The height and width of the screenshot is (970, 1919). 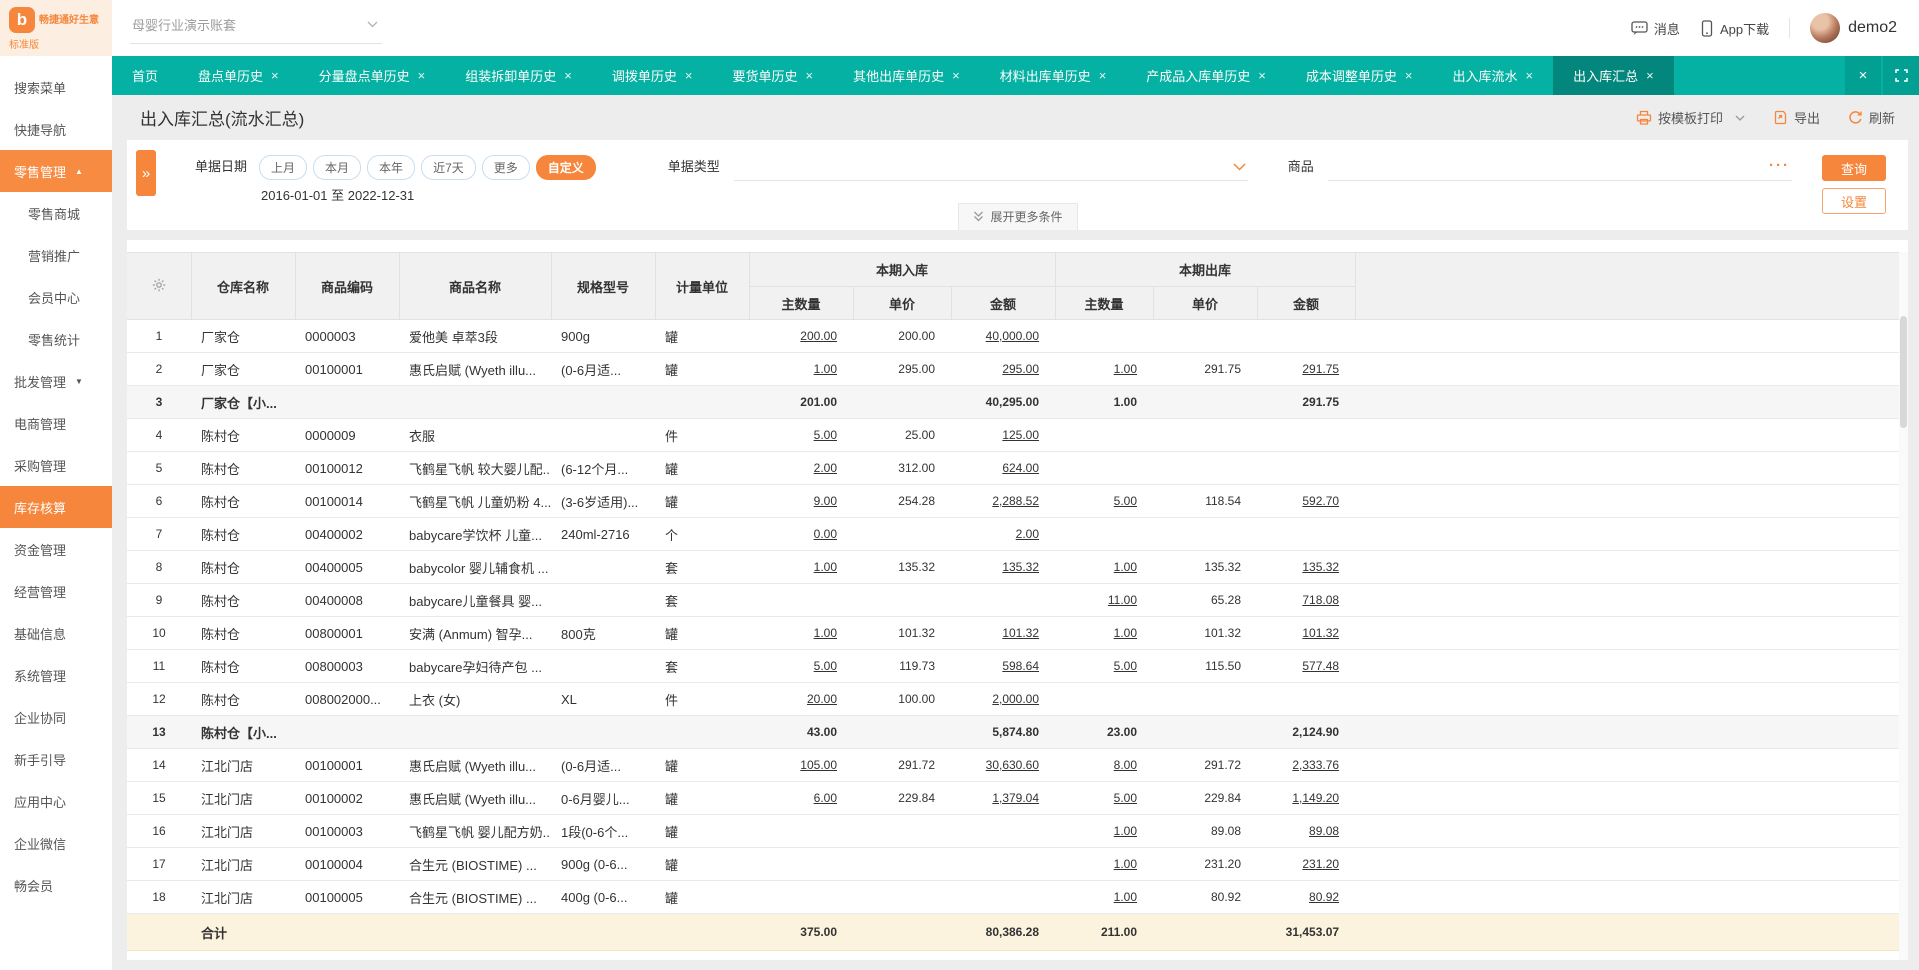 I want to click on col-product-name: 商品名称, so click(x=475, y=286).